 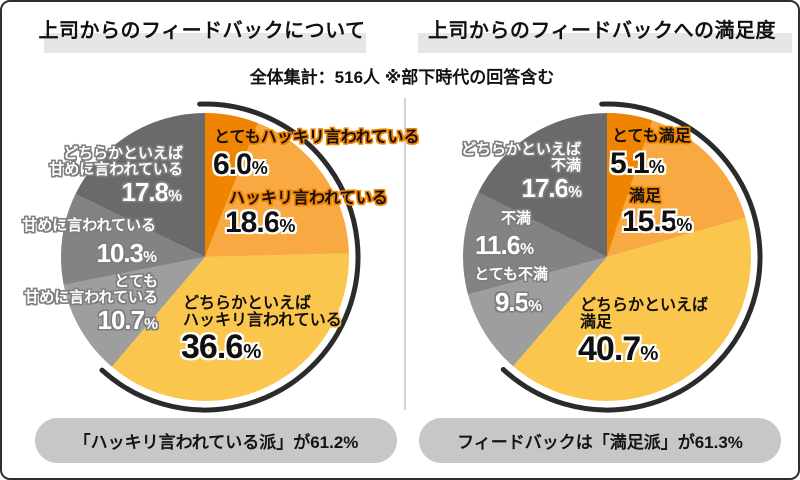 What do you see at coordinates (127, 320) in the screenshot?
I see `pct-very-lenient: 10.7%` at bounding box center [127, 320].